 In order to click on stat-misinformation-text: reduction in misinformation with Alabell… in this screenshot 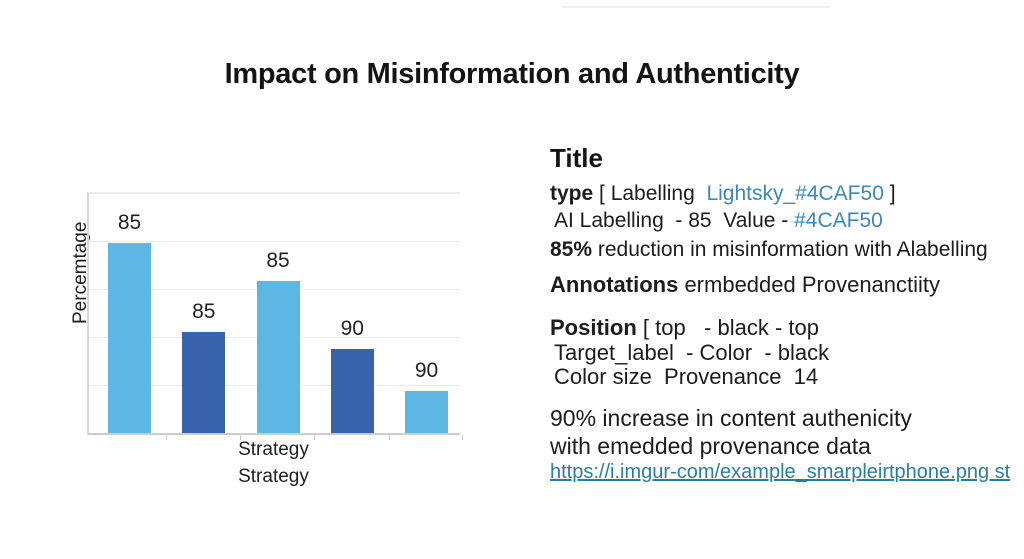, I will do `click(790, 249)`.